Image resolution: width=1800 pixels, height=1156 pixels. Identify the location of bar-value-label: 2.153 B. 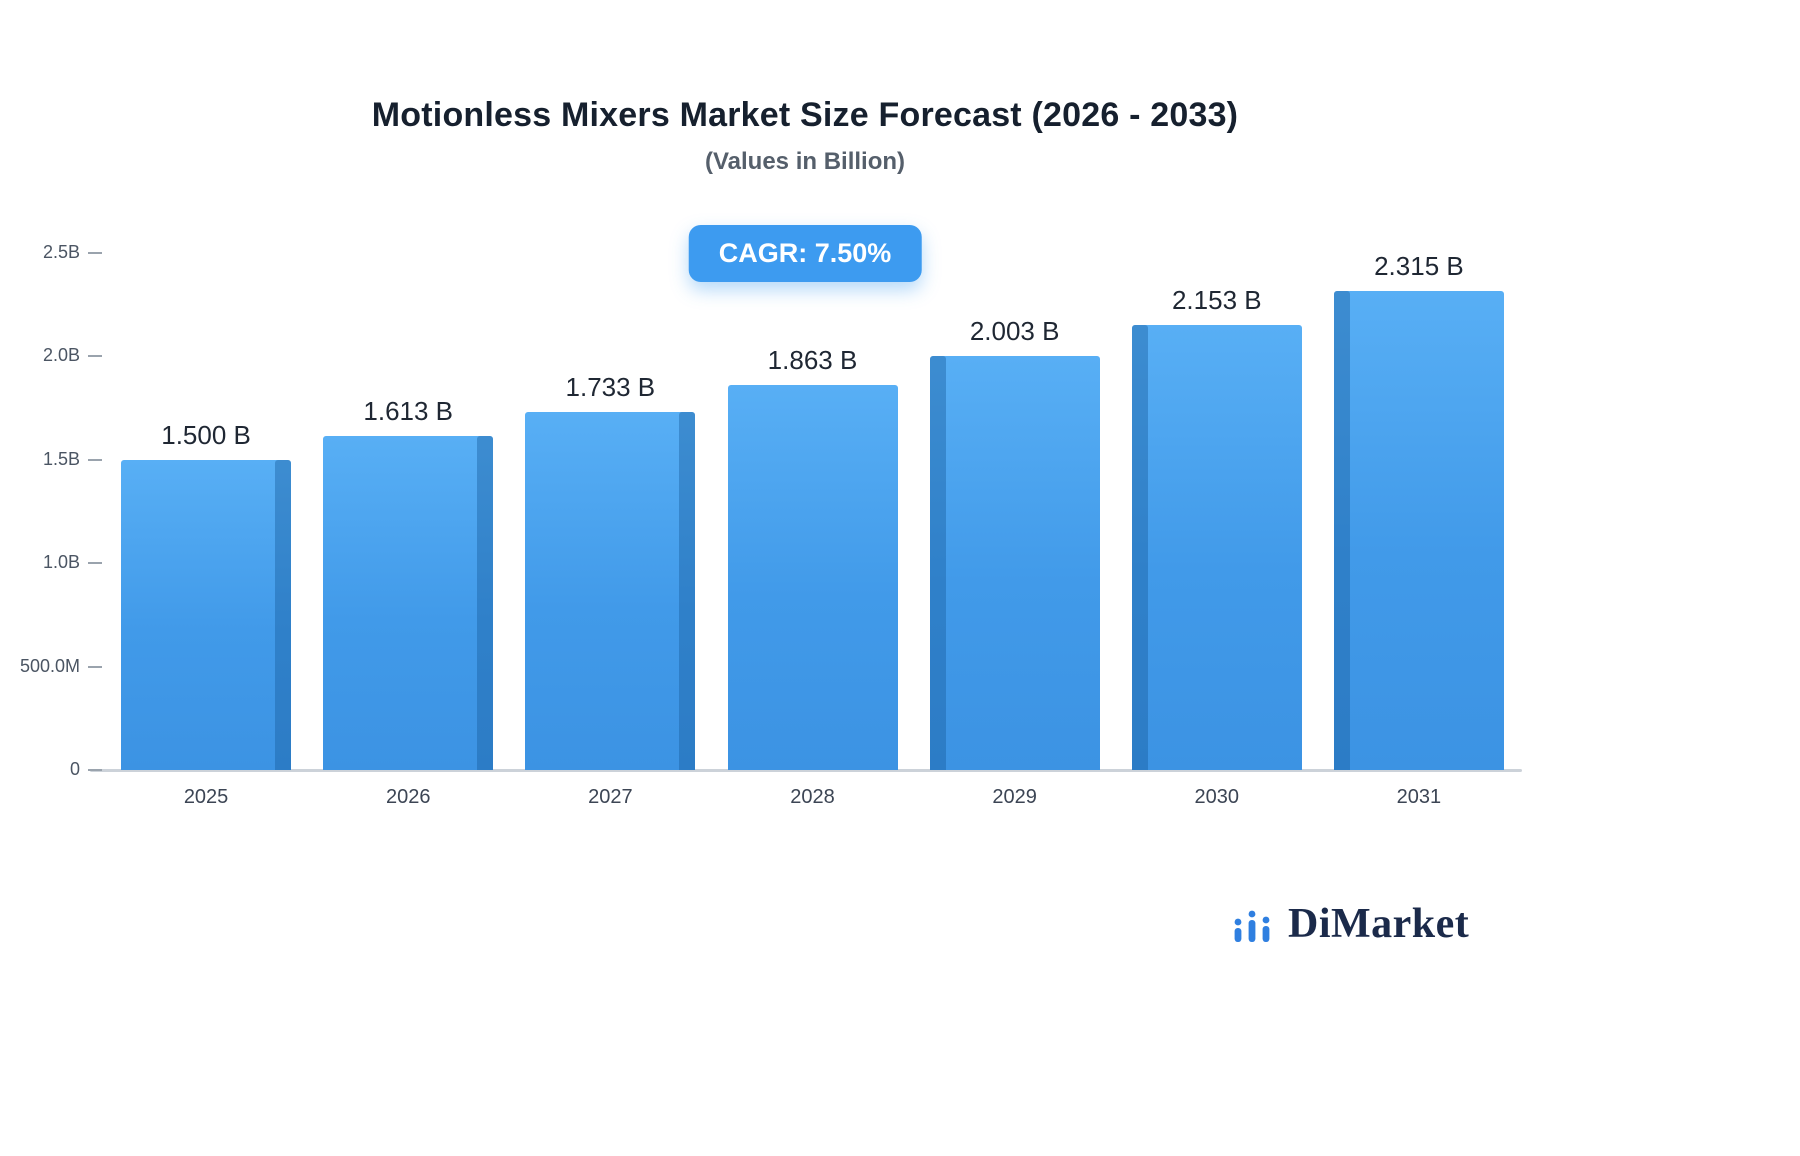
(1216, 299).